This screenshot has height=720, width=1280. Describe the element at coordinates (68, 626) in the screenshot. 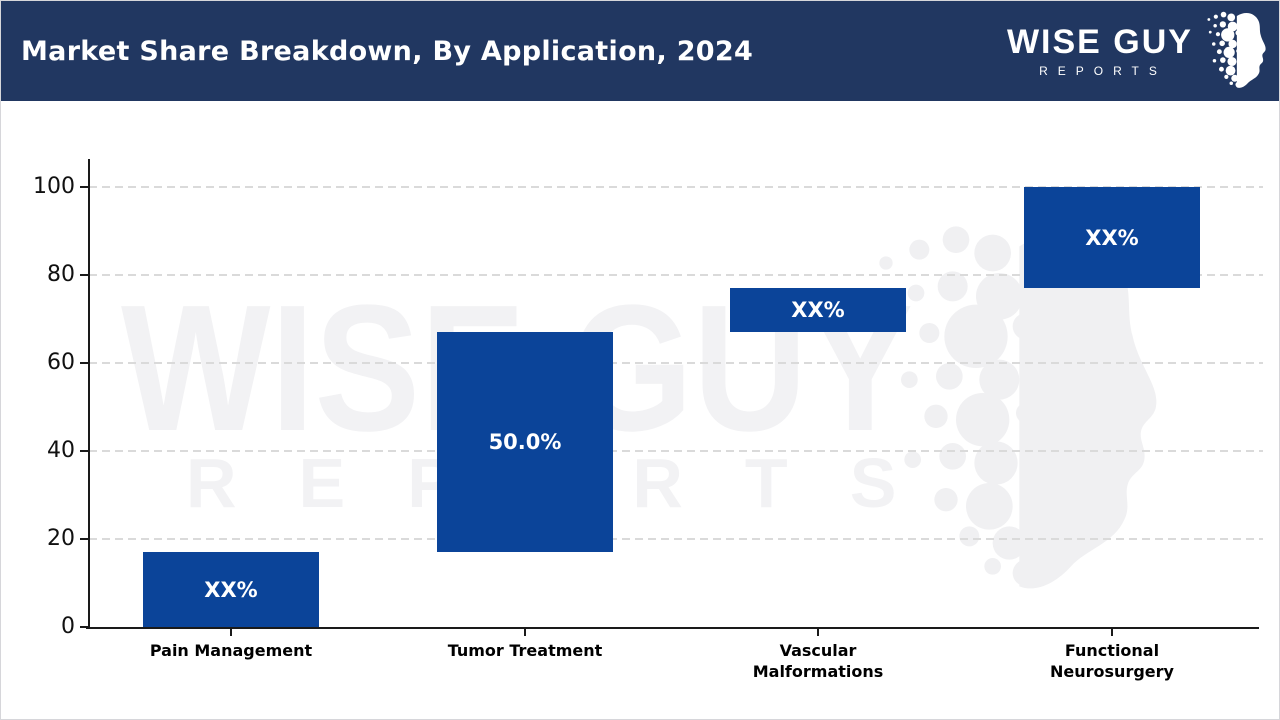

I see `y-axis-tick-label: 0` at that location.